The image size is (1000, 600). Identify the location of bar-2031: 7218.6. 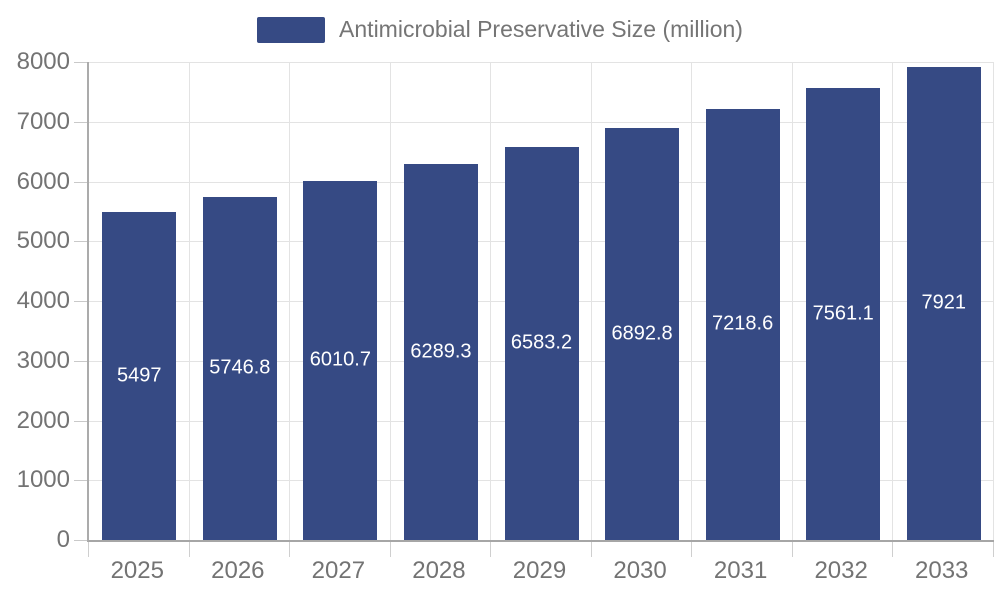
(742, 324).